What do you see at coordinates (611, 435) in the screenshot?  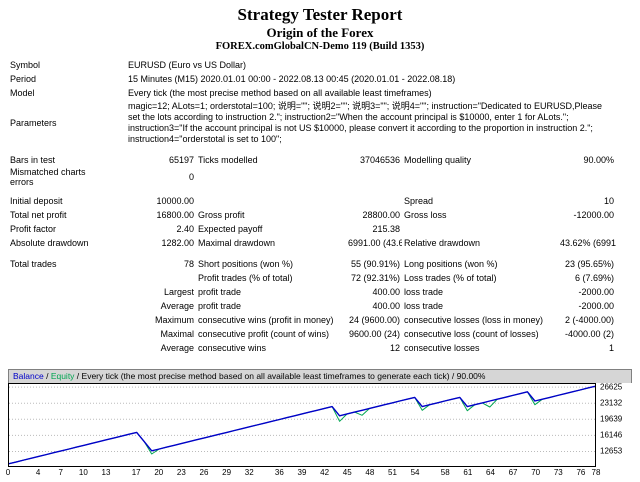 I see `y-axis-label: 16146` at bounding box center [611, 435].